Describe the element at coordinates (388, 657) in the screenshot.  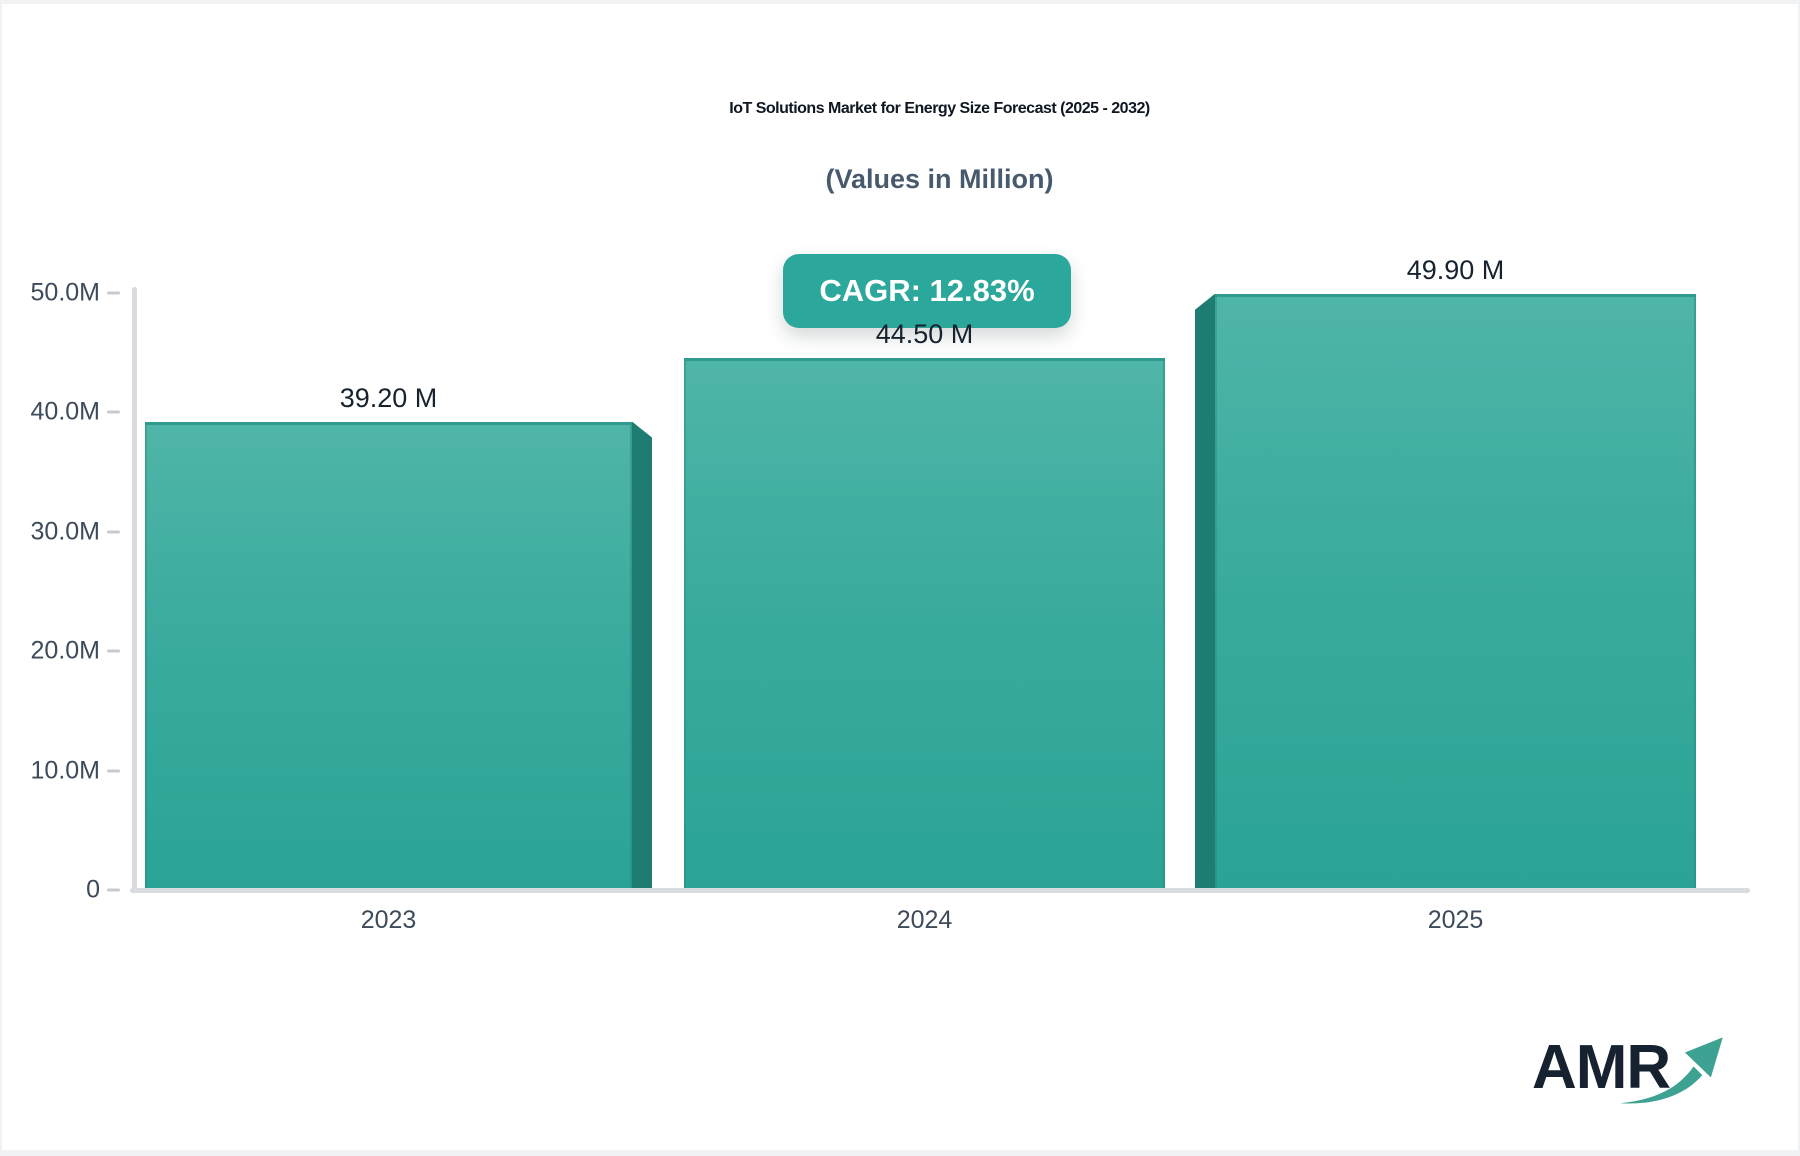
I see `bar-2023` at that location.